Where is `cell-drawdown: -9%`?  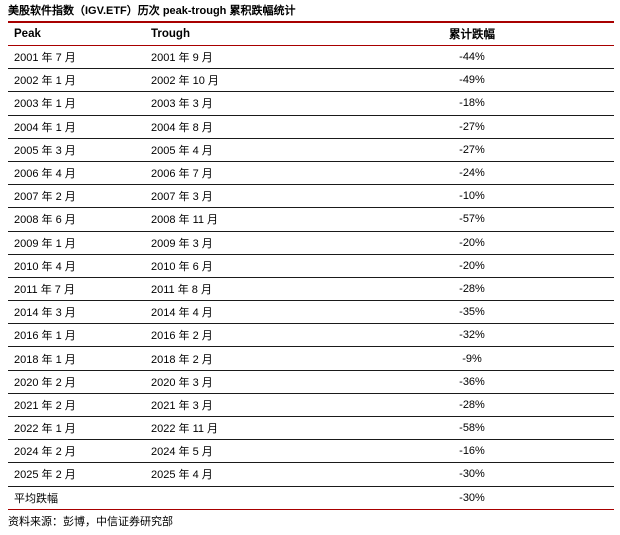 cell-drawdown: -9% is located at coordinates (472, 358).